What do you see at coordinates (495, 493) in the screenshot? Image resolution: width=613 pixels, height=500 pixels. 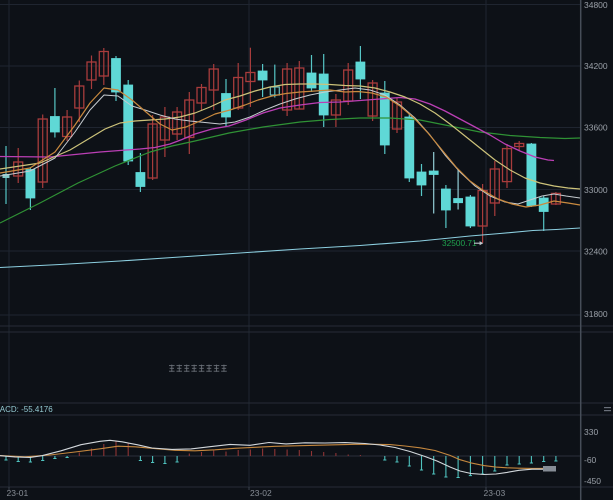 I see `svg-text: 23-03` at bounding box center [495, 493].